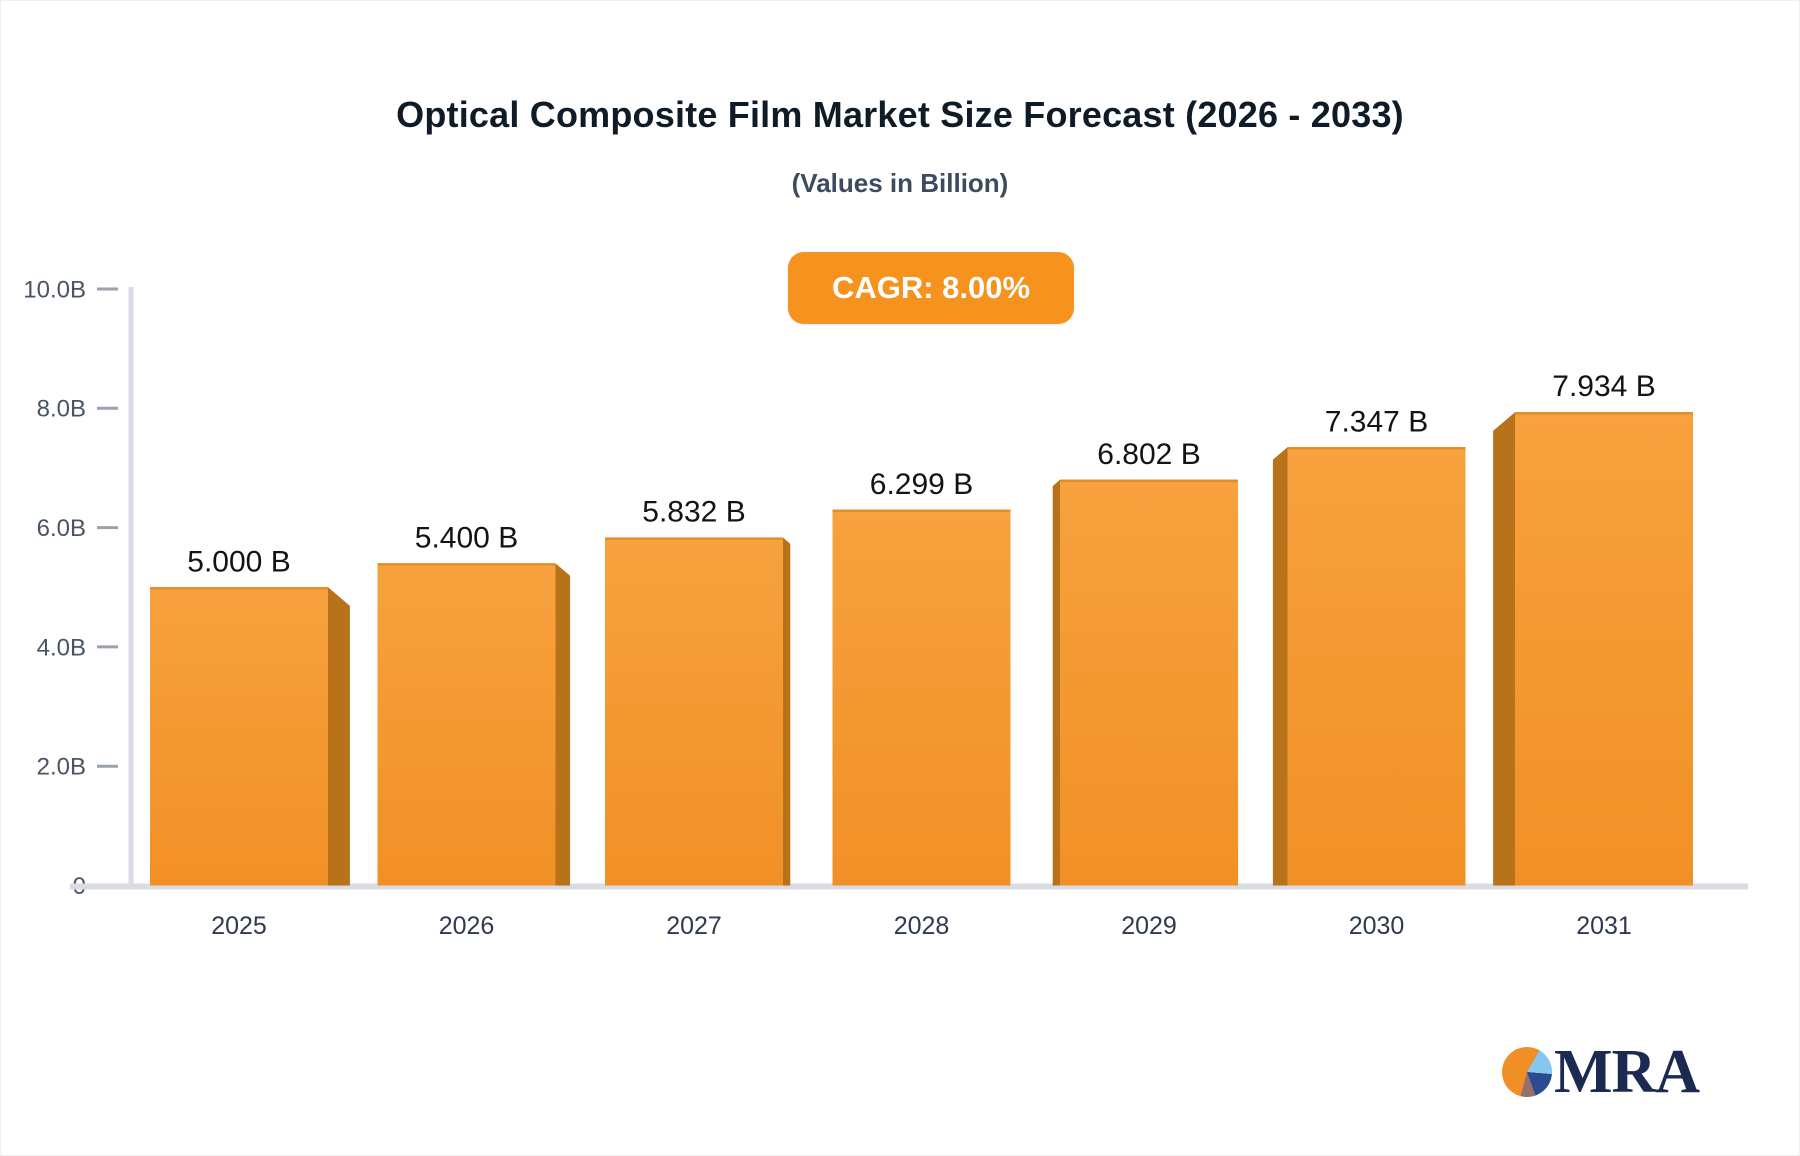 The image size is (1800, 1156). I want to click on bar-group: 6.299 B 2028, so click(921, 704).